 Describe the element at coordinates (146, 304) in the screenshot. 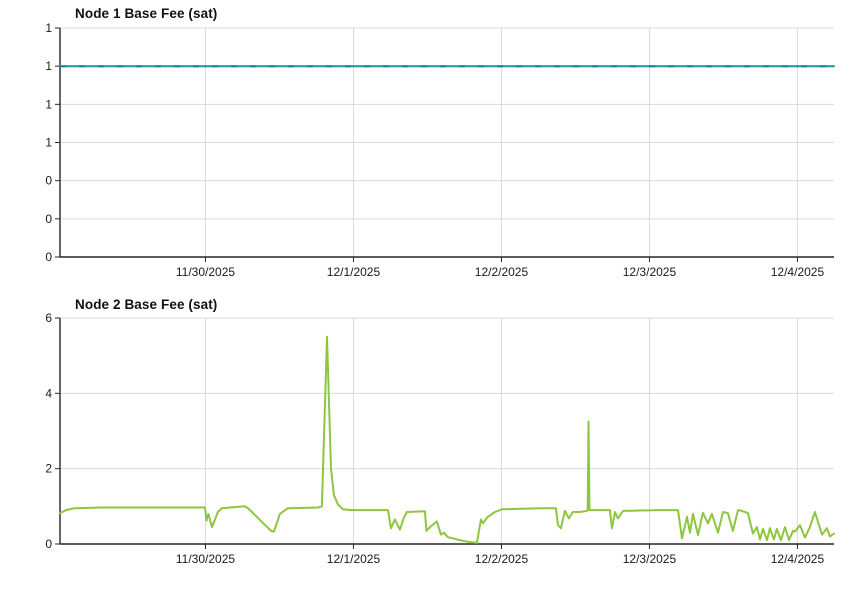

I see `node2-chart-title: Node 2 Base Fee (sat)` at that location.